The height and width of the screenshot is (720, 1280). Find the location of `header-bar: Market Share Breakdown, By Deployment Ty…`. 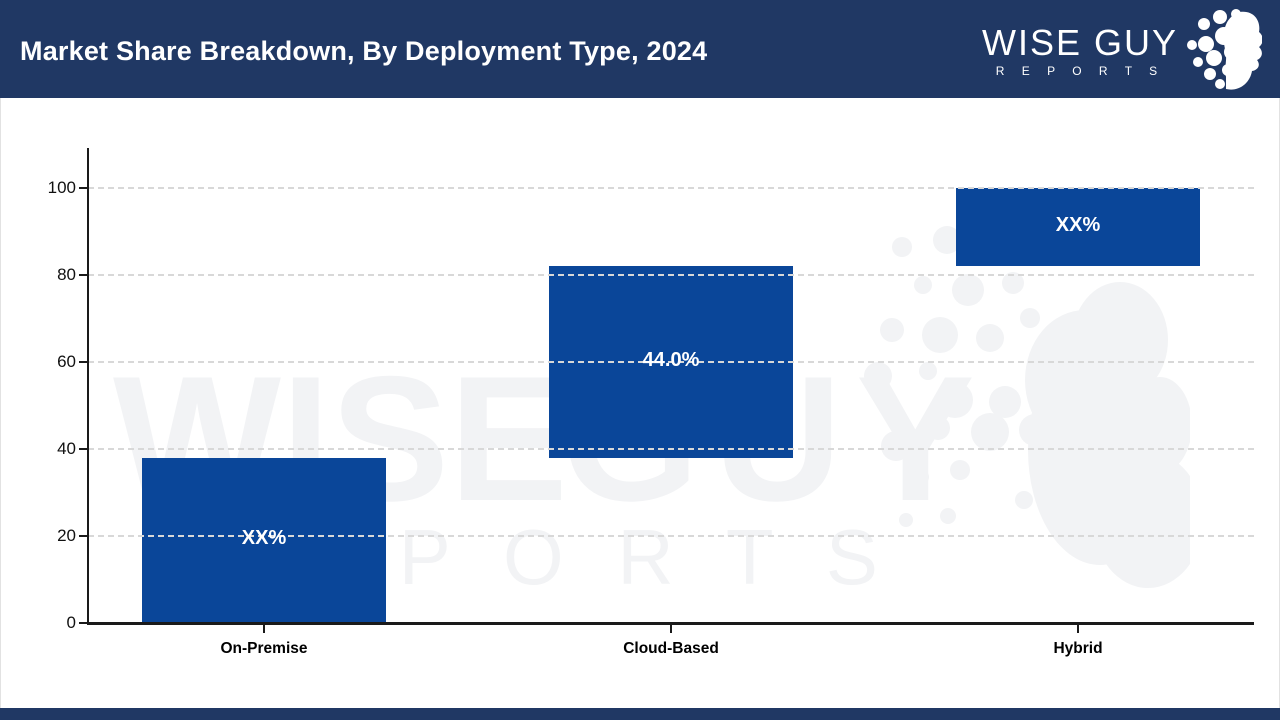

header-bar: Market Share Breakdown, By Deployment Ty… is located at coordinates (640, 49).